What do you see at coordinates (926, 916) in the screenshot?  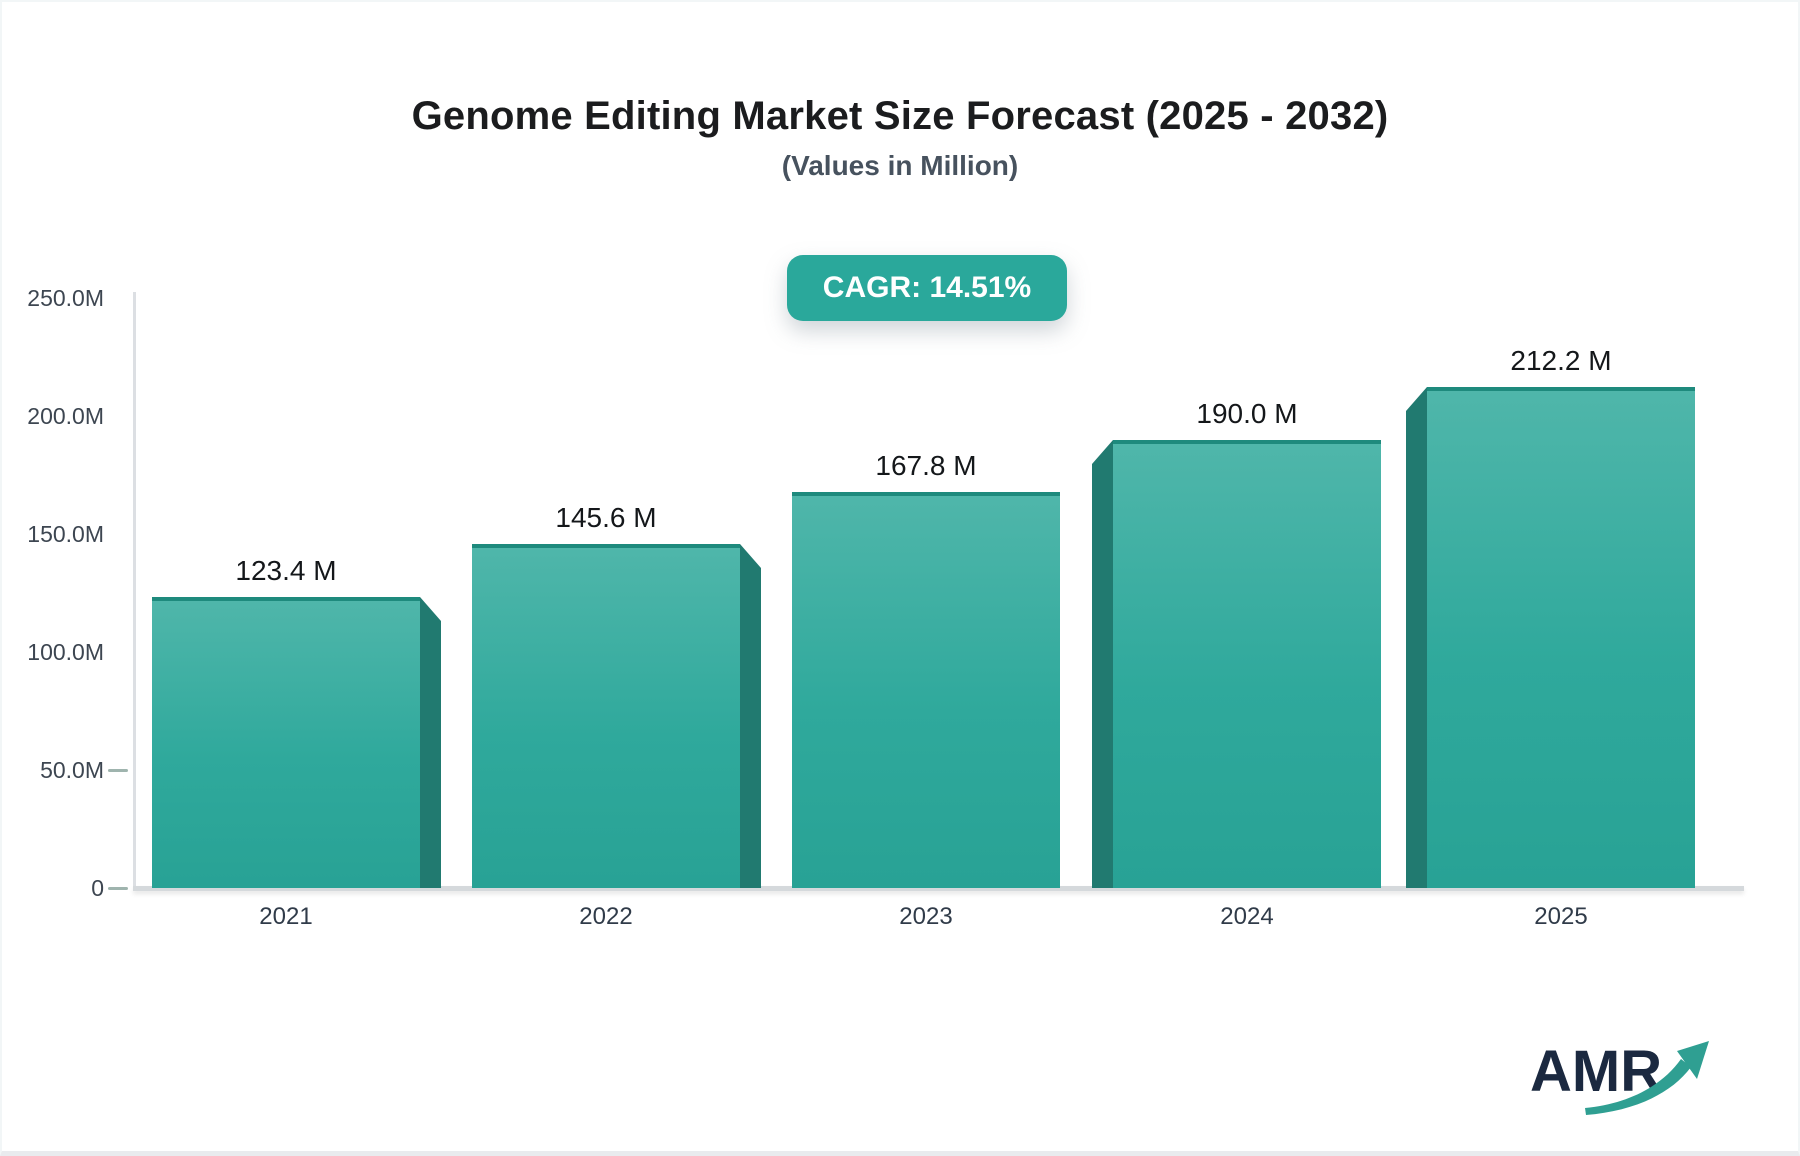 I see `x-axis-label: 2023` at bounding box center [926, 916].